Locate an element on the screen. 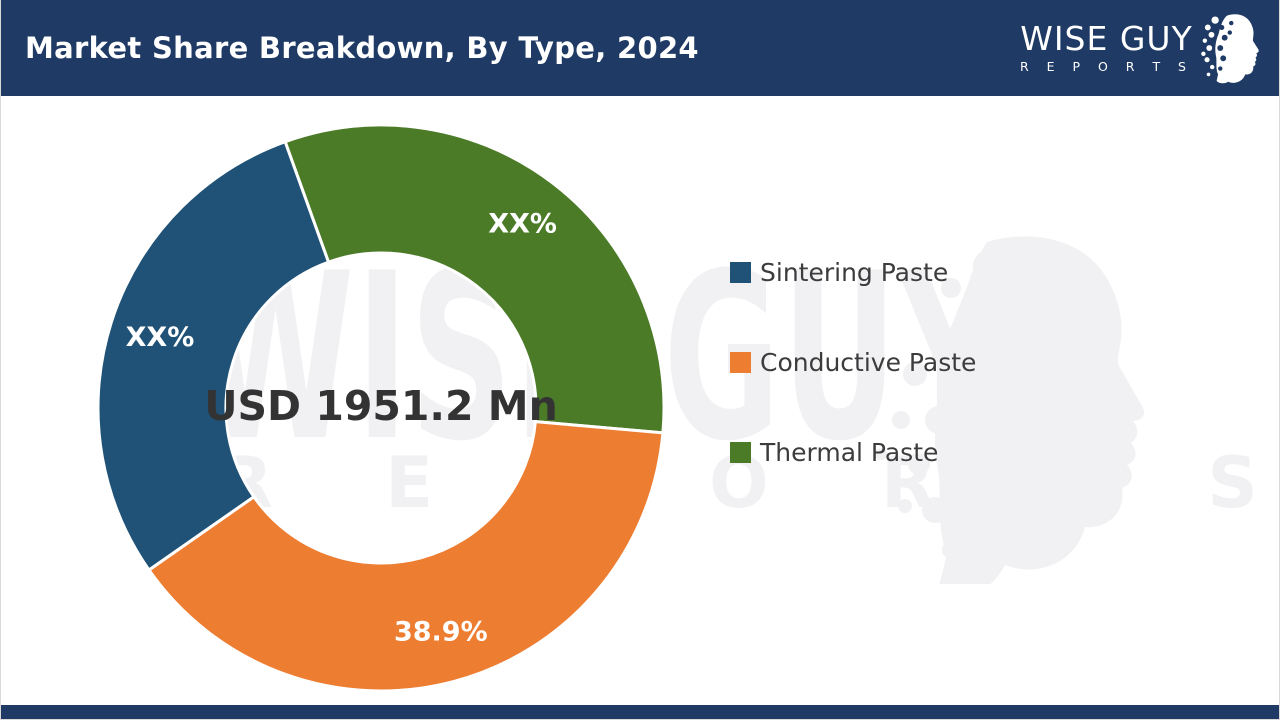  legend-item-conductive-paste: Conductive Paste is located at coordinates (853, 362).